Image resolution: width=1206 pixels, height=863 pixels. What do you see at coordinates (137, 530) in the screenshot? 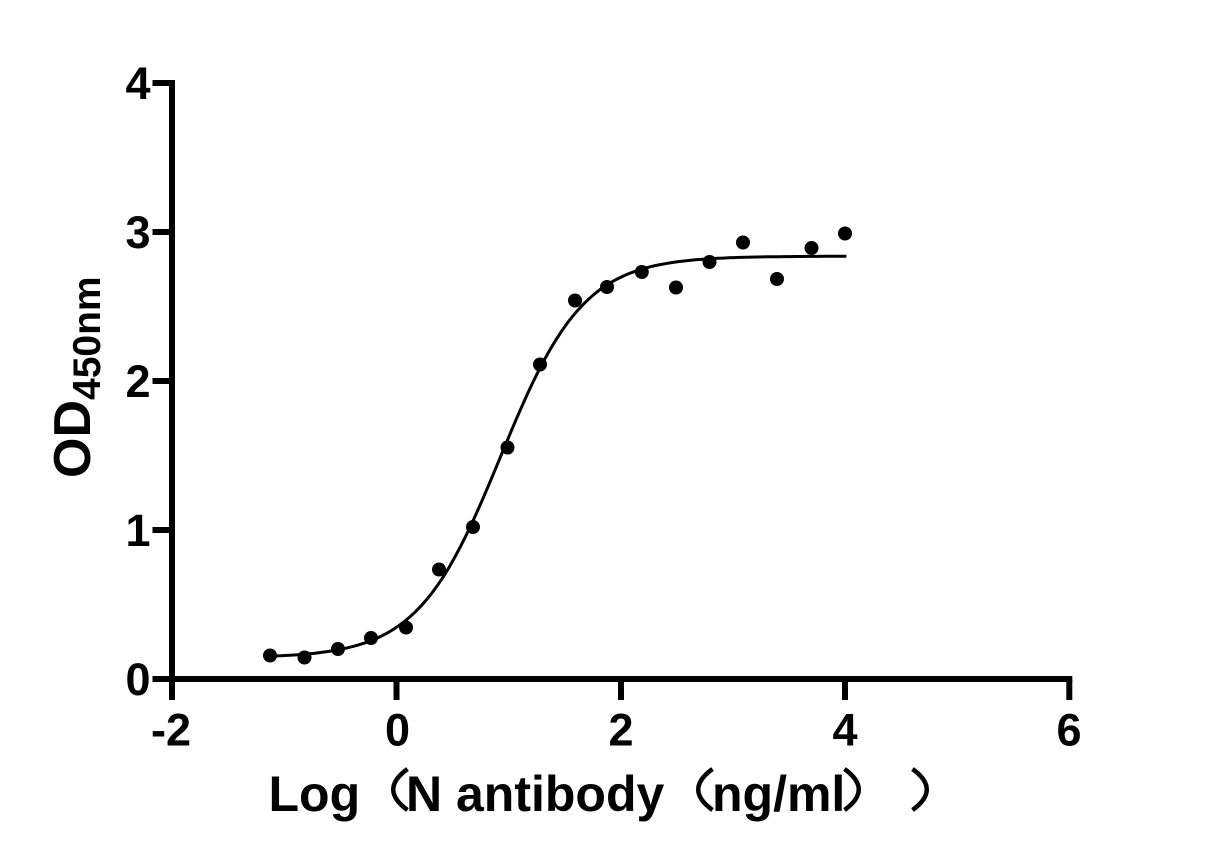
I see `svg-text: 1` at bounding box center [137, 530].